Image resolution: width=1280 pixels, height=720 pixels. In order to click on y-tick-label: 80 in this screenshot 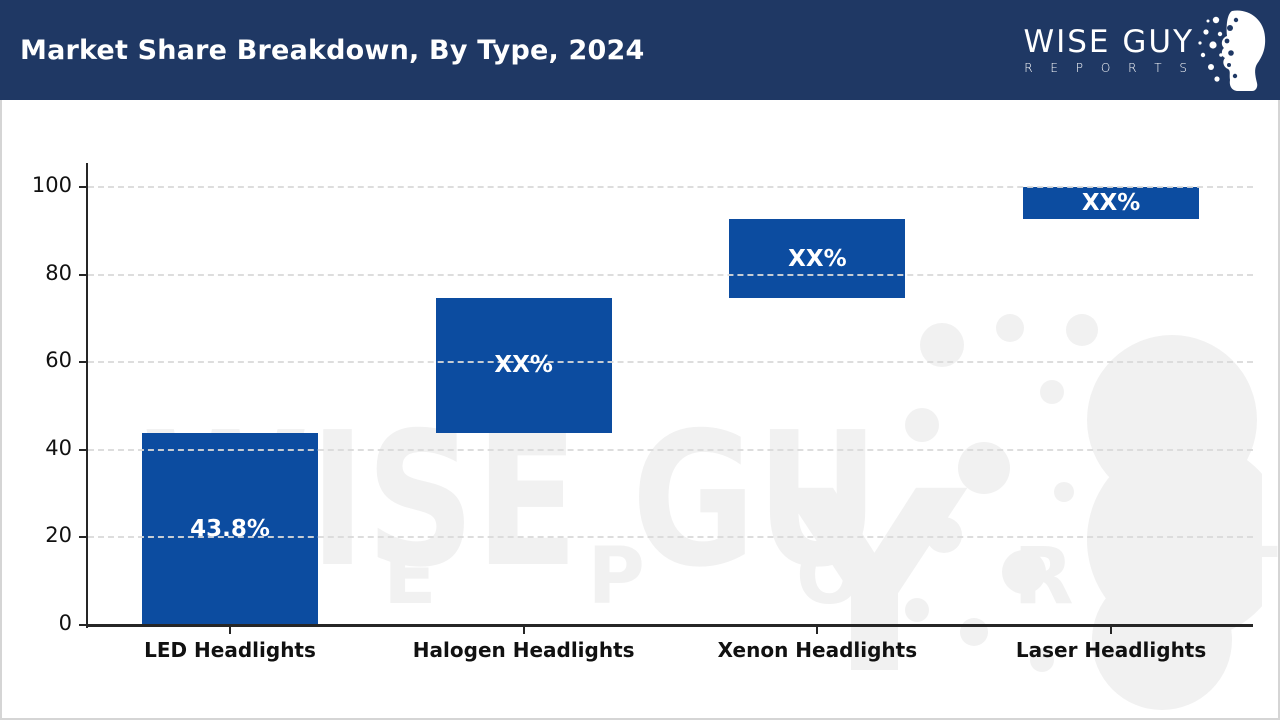, I will do `click(58, 272)`.